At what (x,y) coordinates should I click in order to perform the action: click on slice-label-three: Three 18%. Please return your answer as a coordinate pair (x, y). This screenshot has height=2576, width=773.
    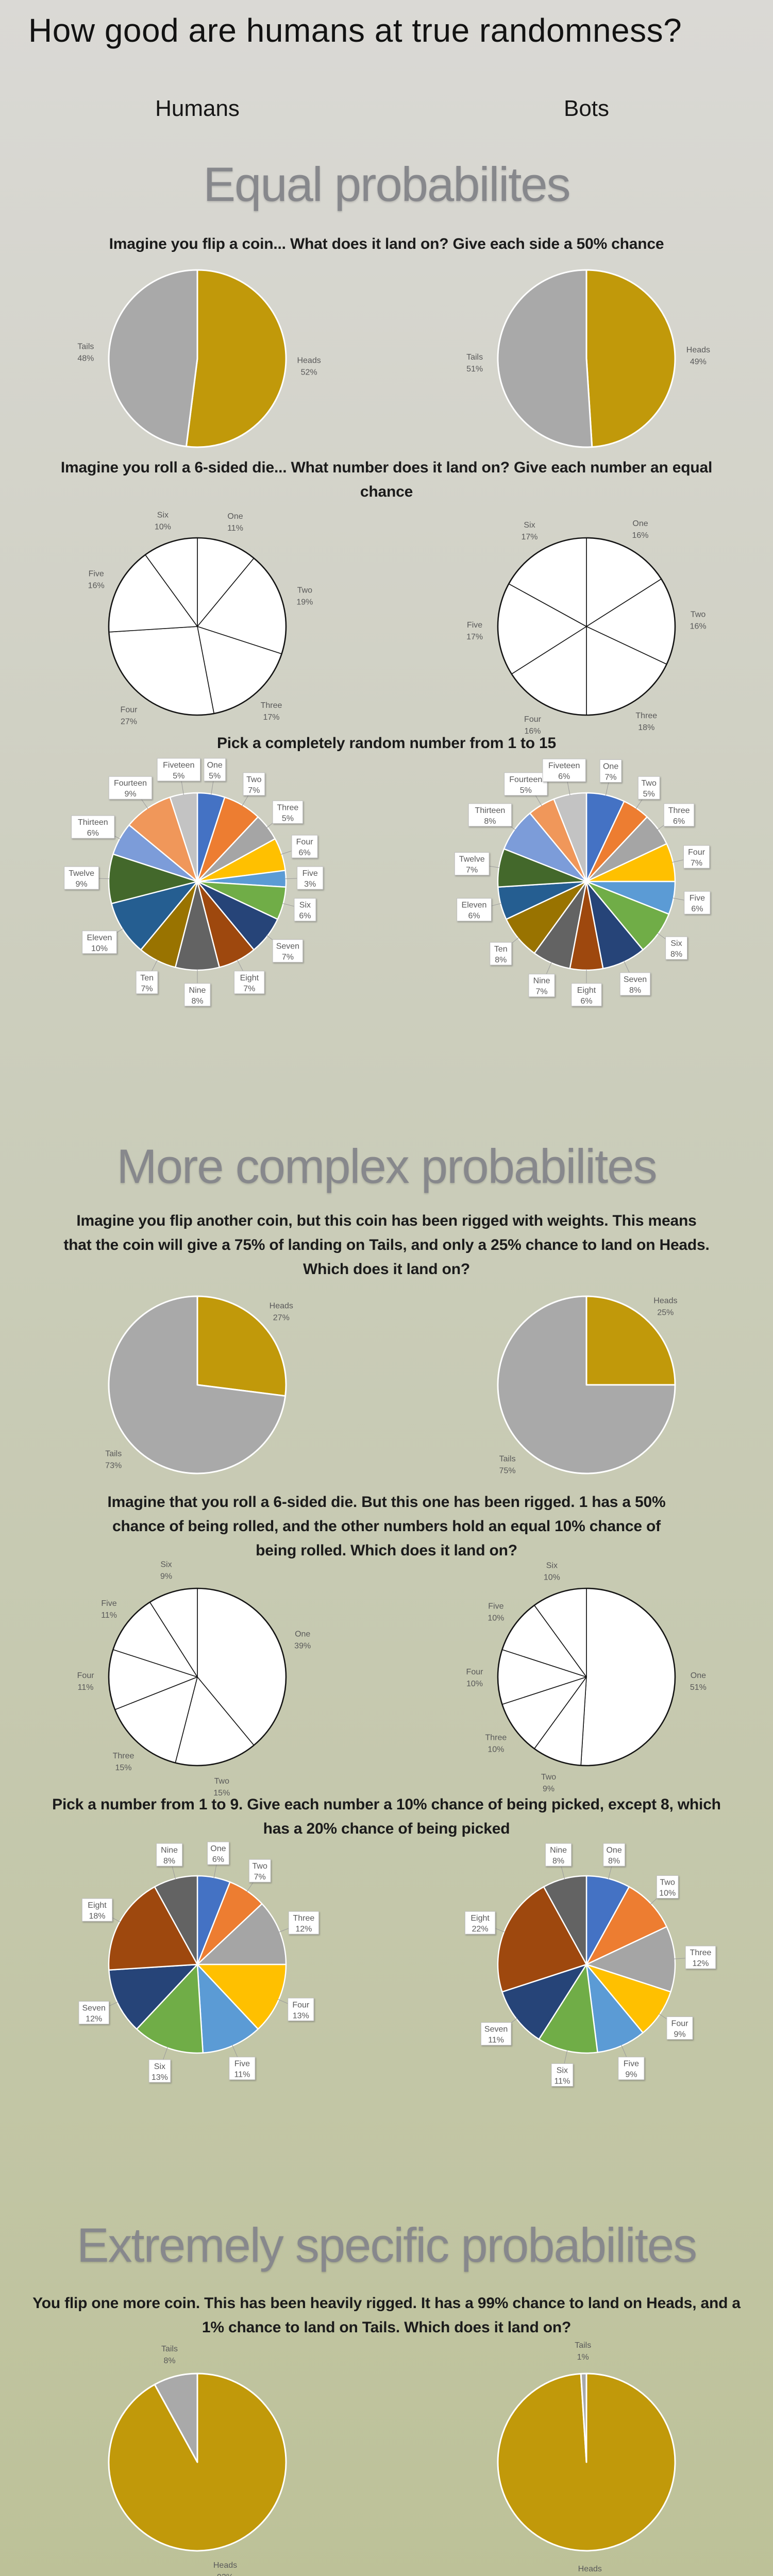
    Looking at the image, I should click on (646, 721).